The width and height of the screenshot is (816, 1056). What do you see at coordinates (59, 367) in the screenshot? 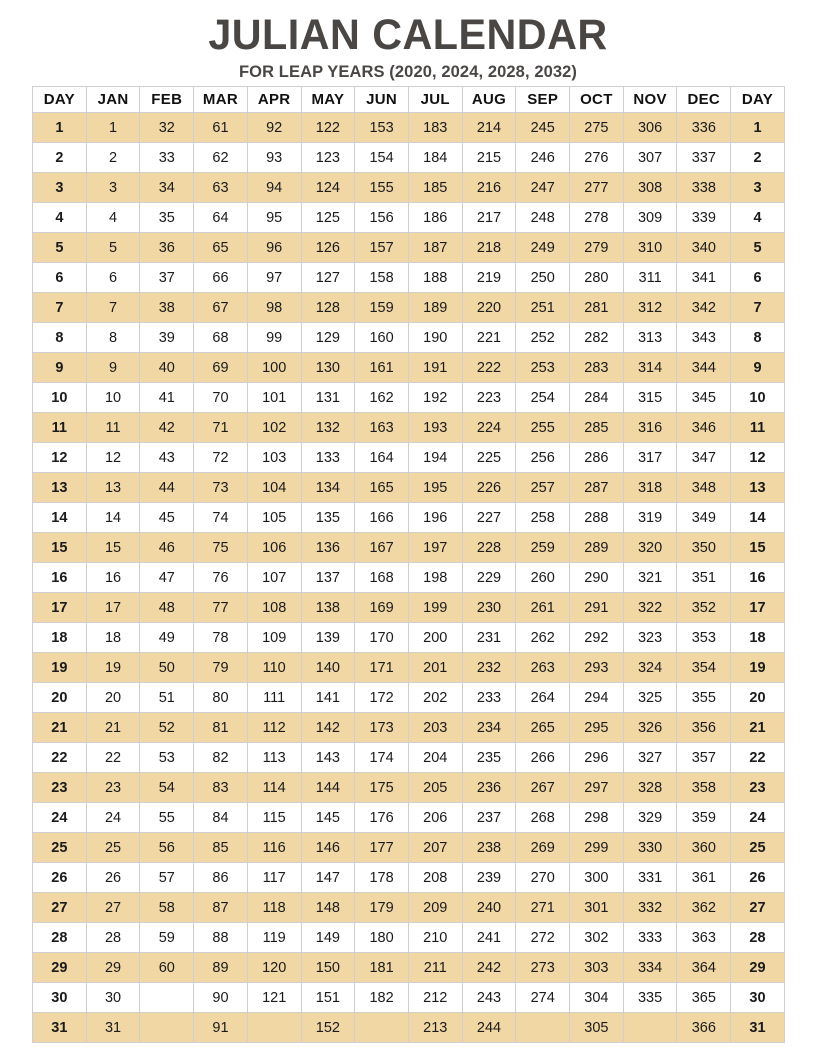
I see `day-number-cell: 9` at bounding box center [59, 367].